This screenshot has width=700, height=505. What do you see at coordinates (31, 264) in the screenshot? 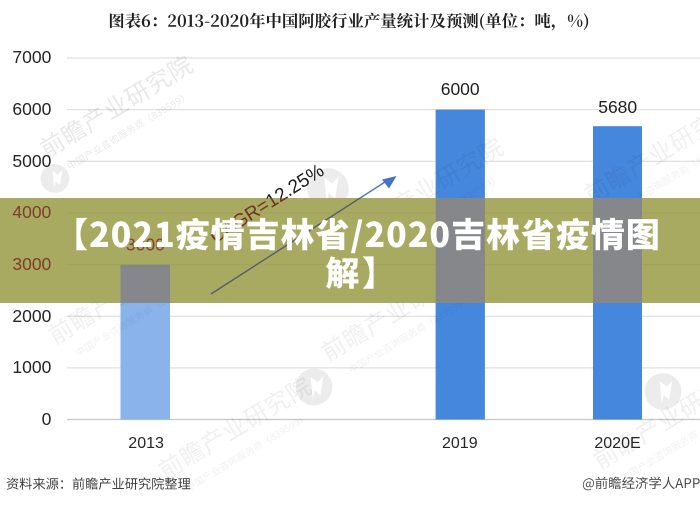
I see `svg-text: 3000` at bounding box center [31, 264].